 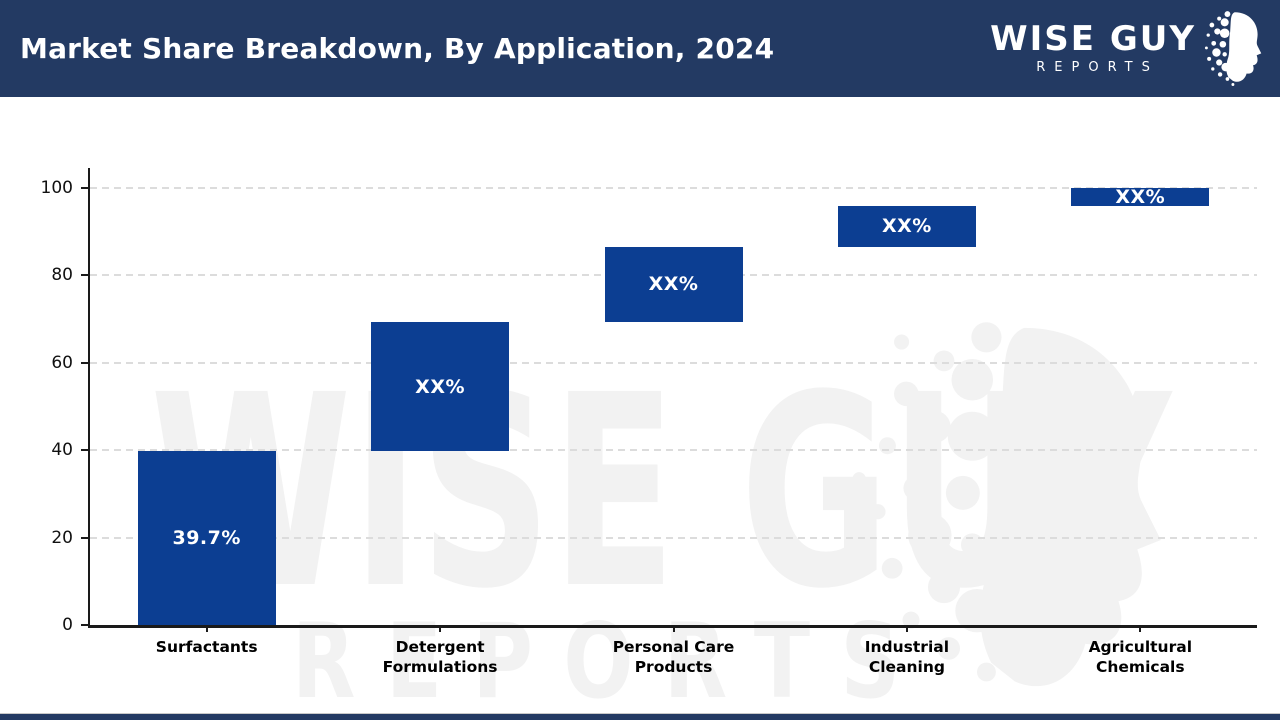 What do you see at coordinates (440, 657) in the screenshot?
I see `x-axis-category-label: Detergent Formulations` at bounding box center [440, 657].